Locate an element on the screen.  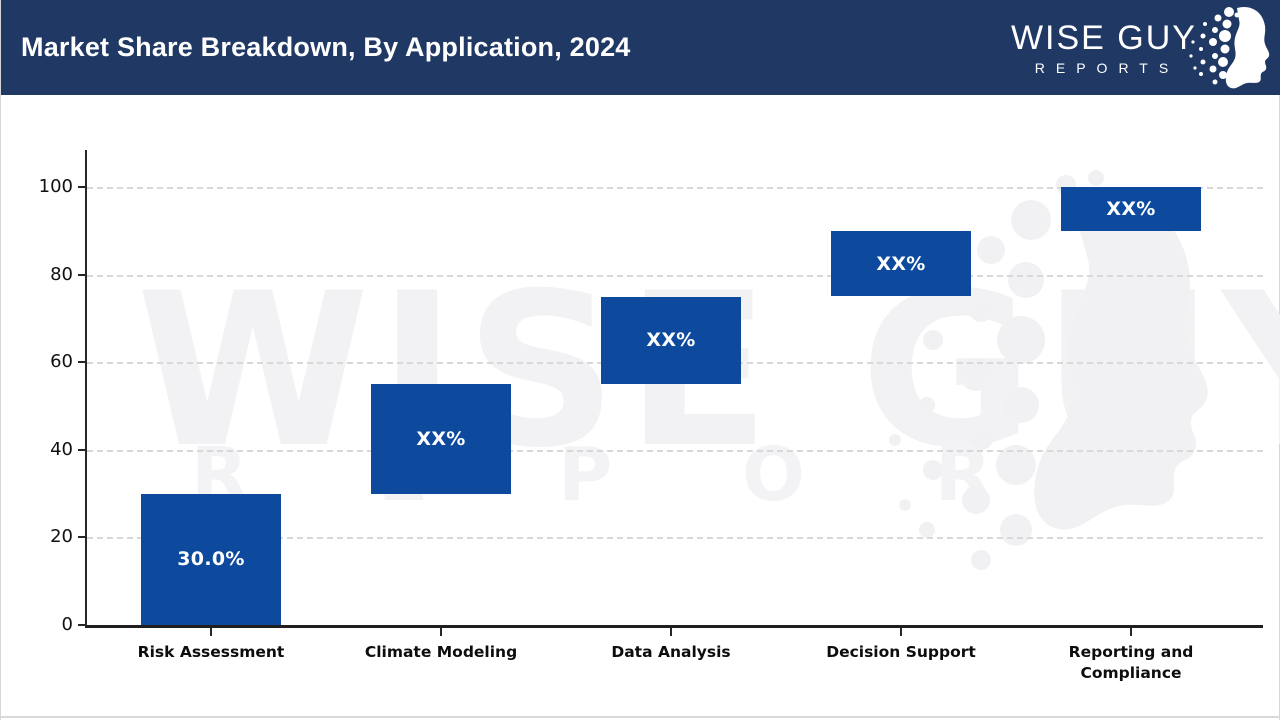
category-label: Decision Support is located at coordinates (901, 652).